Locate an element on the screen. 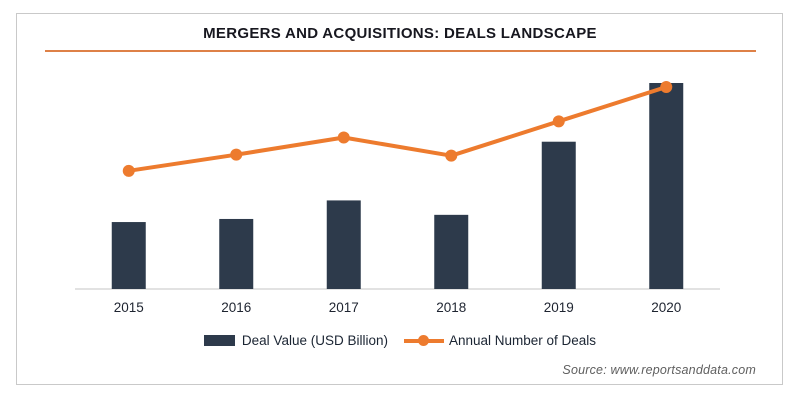  x-label-2020: 2020 is located at coordinates (666, 307).